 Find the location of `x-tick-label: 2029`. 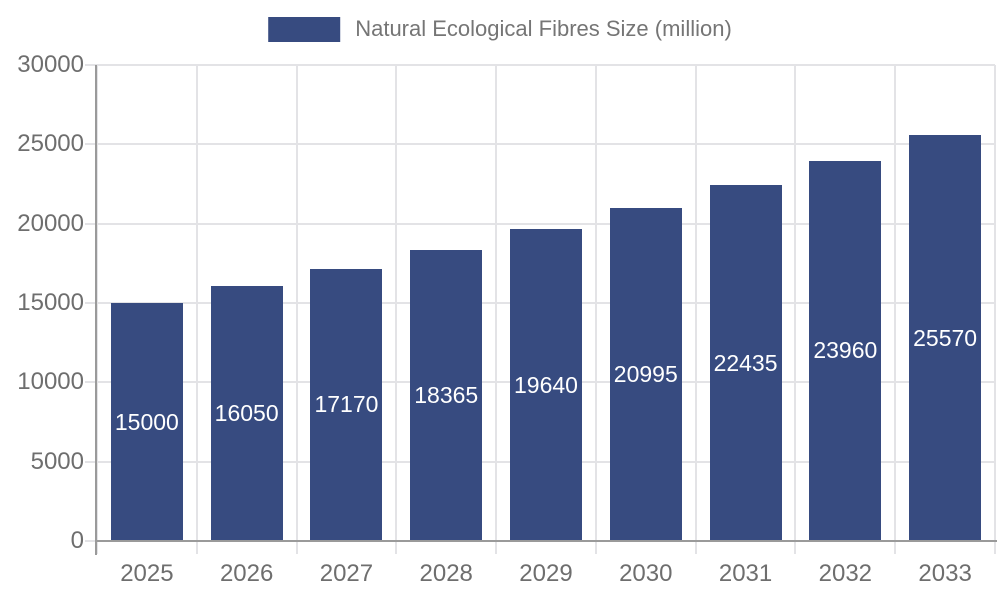

x-tick-label: 2029 is located at coordinates (546, 573).